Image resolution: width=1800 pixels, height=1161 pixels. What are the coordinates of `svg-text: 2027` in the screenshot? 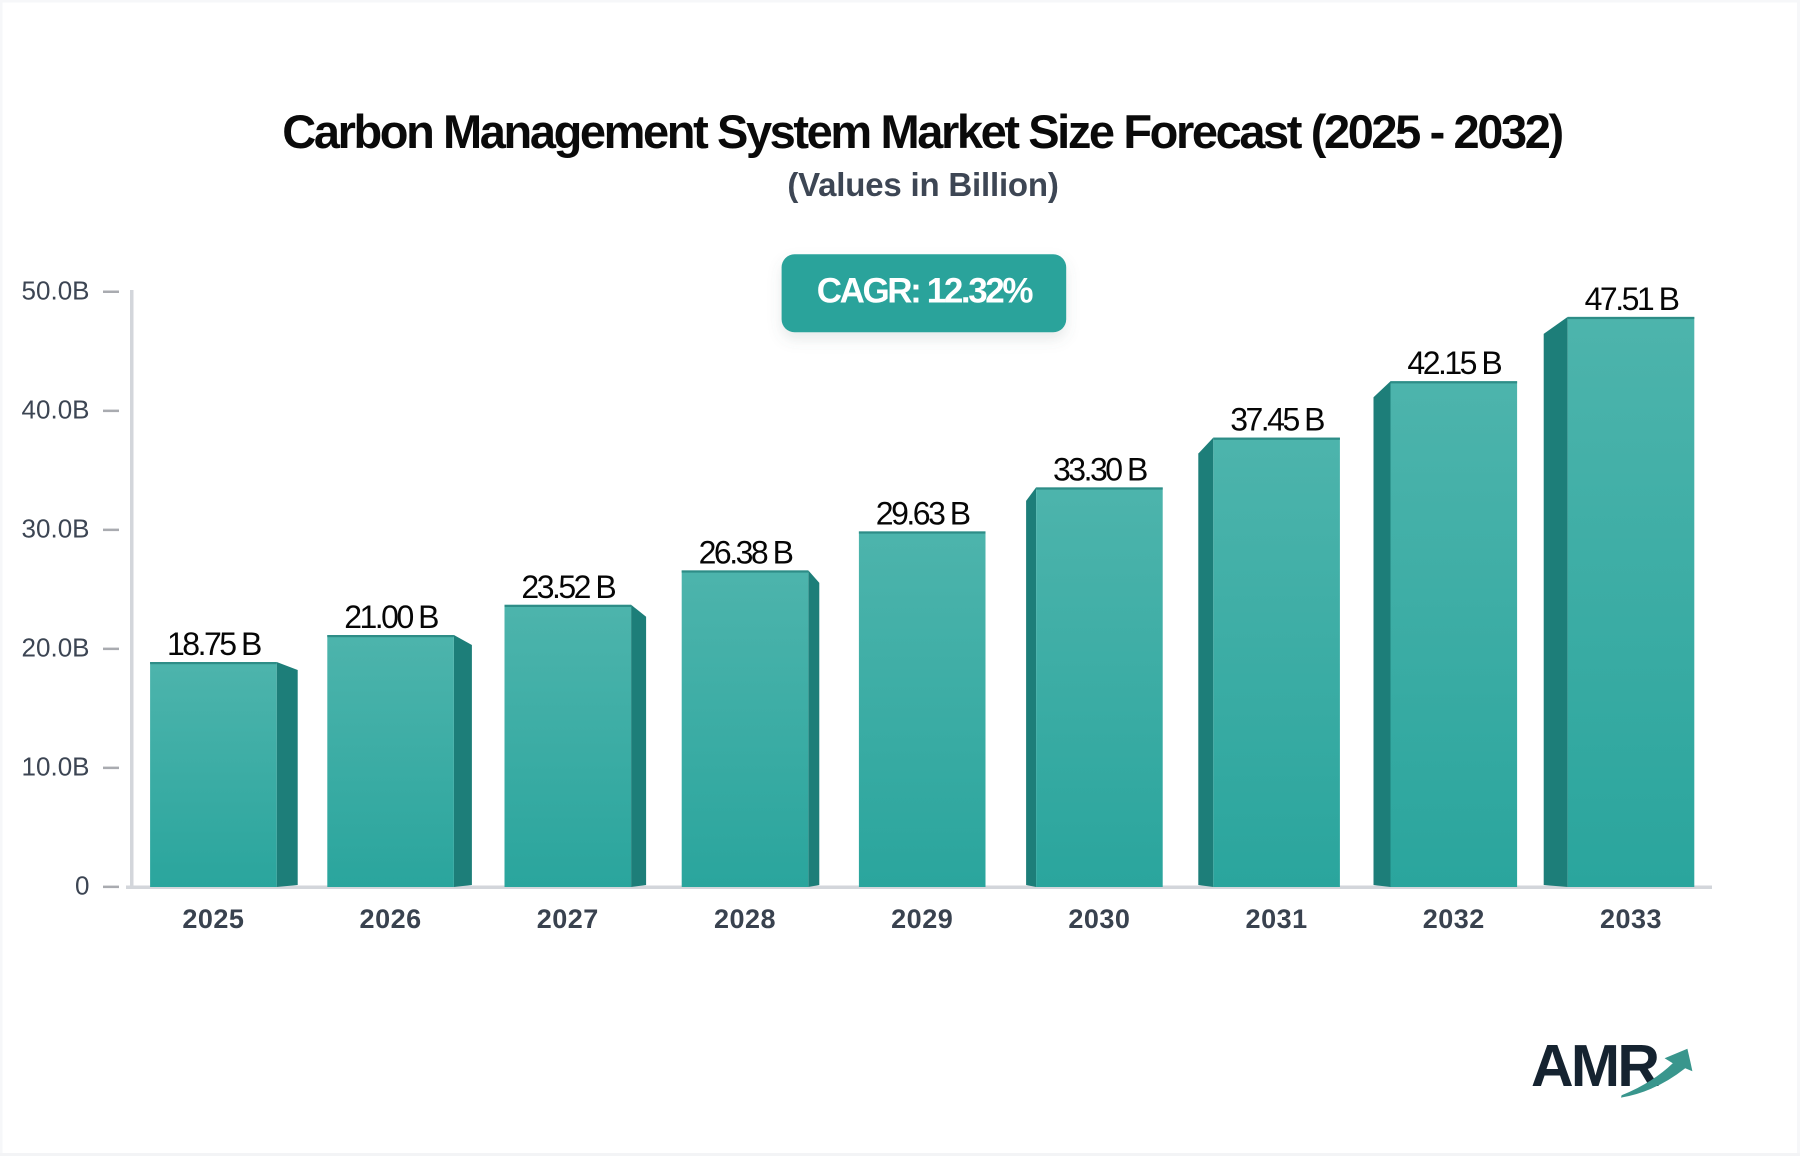 It's located at (568, 919).